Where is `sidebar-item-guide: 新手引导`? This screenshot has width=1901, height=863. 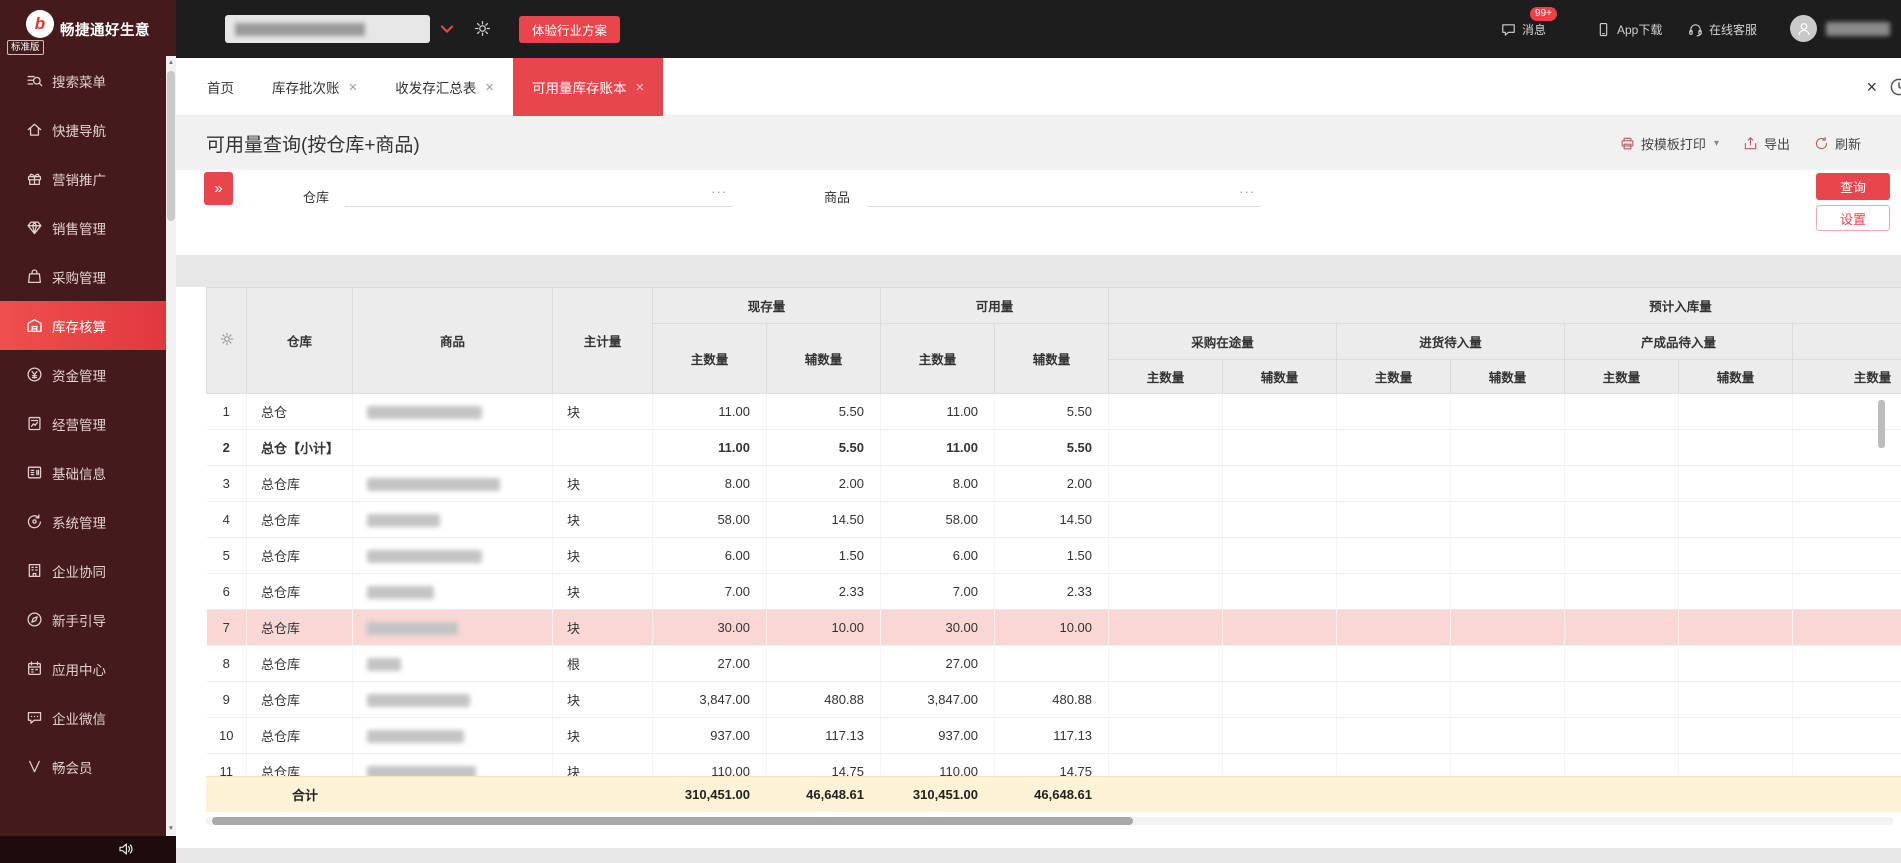 sidebar-item-guide: 新手引导 is located at coordinates (83, 619).